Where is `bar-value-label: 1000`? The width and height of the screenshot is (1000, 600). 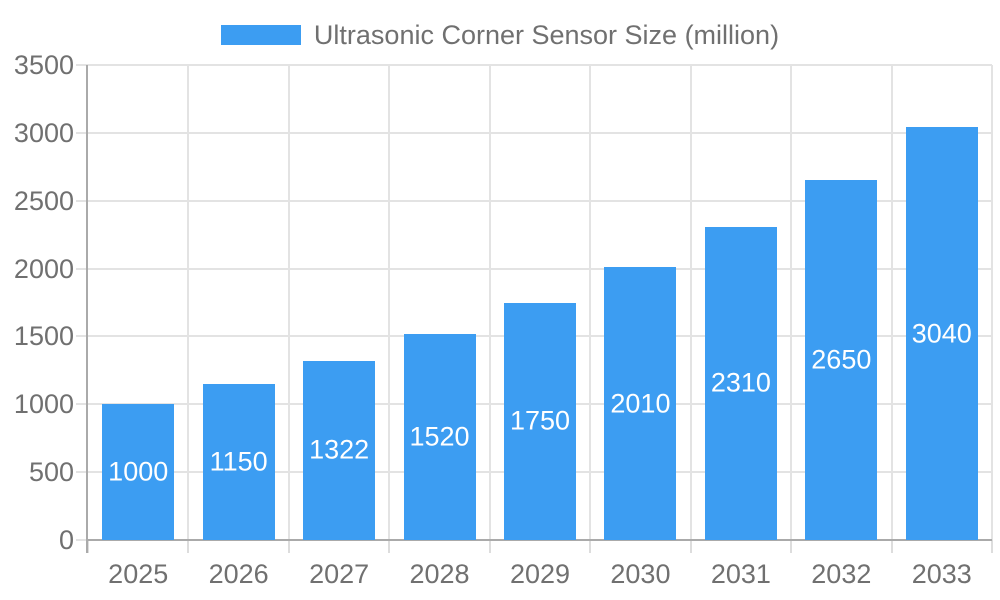 bar-value-label: 1000 is located at coordinates (138, 471).